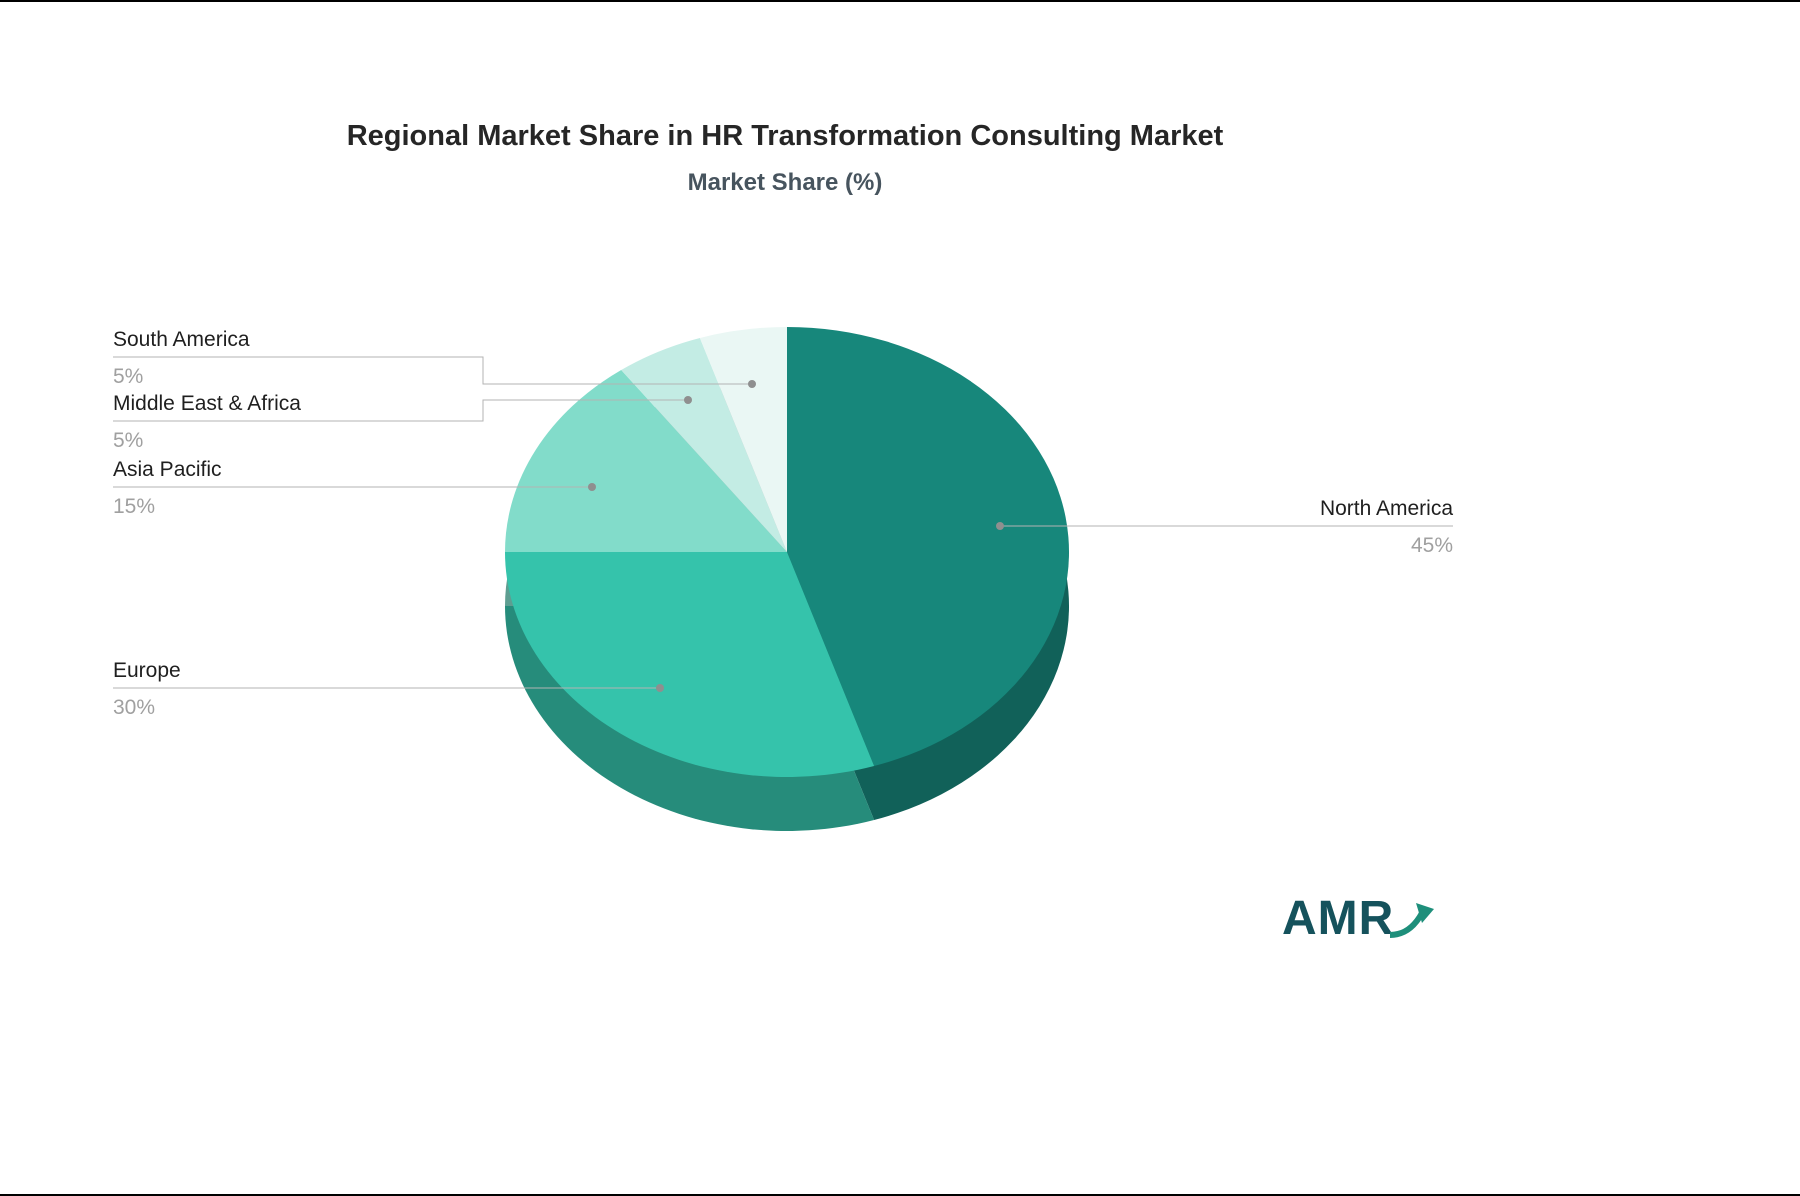 The image size is (1800, 1196). I want to click on amr-logo: AMR, so click(1359, 919).